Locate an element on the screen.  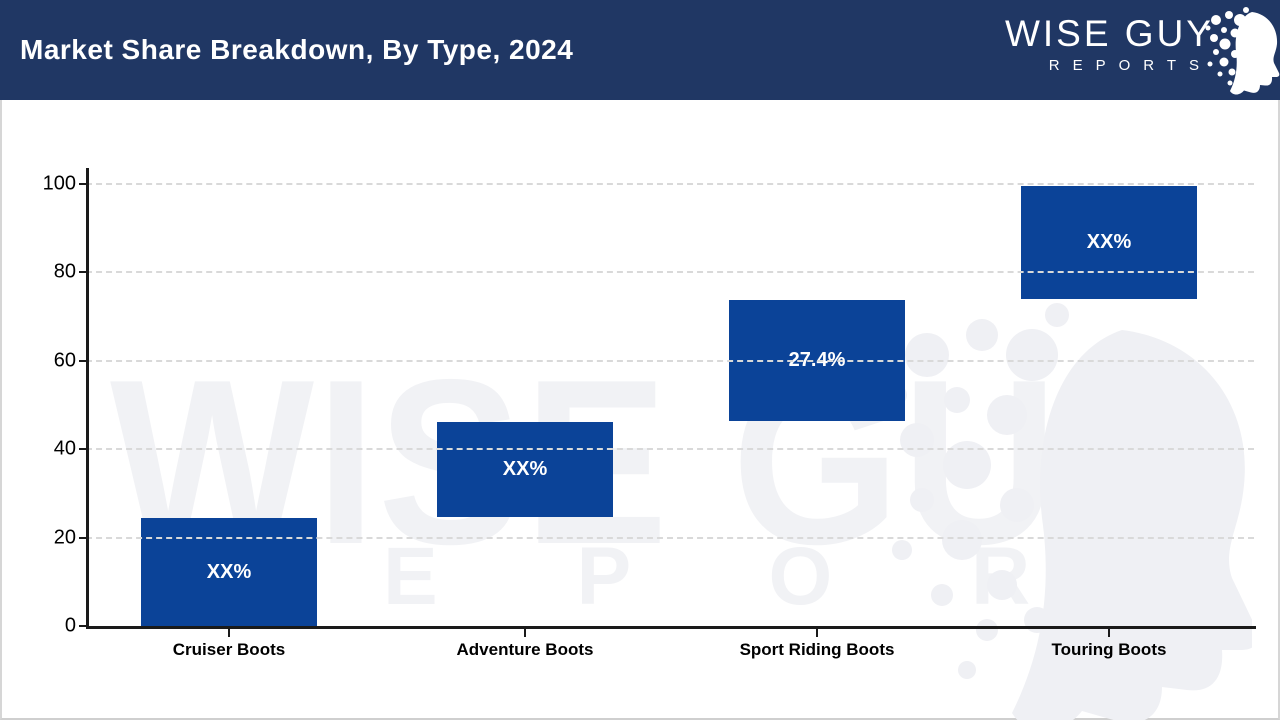
bar-touring-boots: XX% is located at coordinates (1109, 242).